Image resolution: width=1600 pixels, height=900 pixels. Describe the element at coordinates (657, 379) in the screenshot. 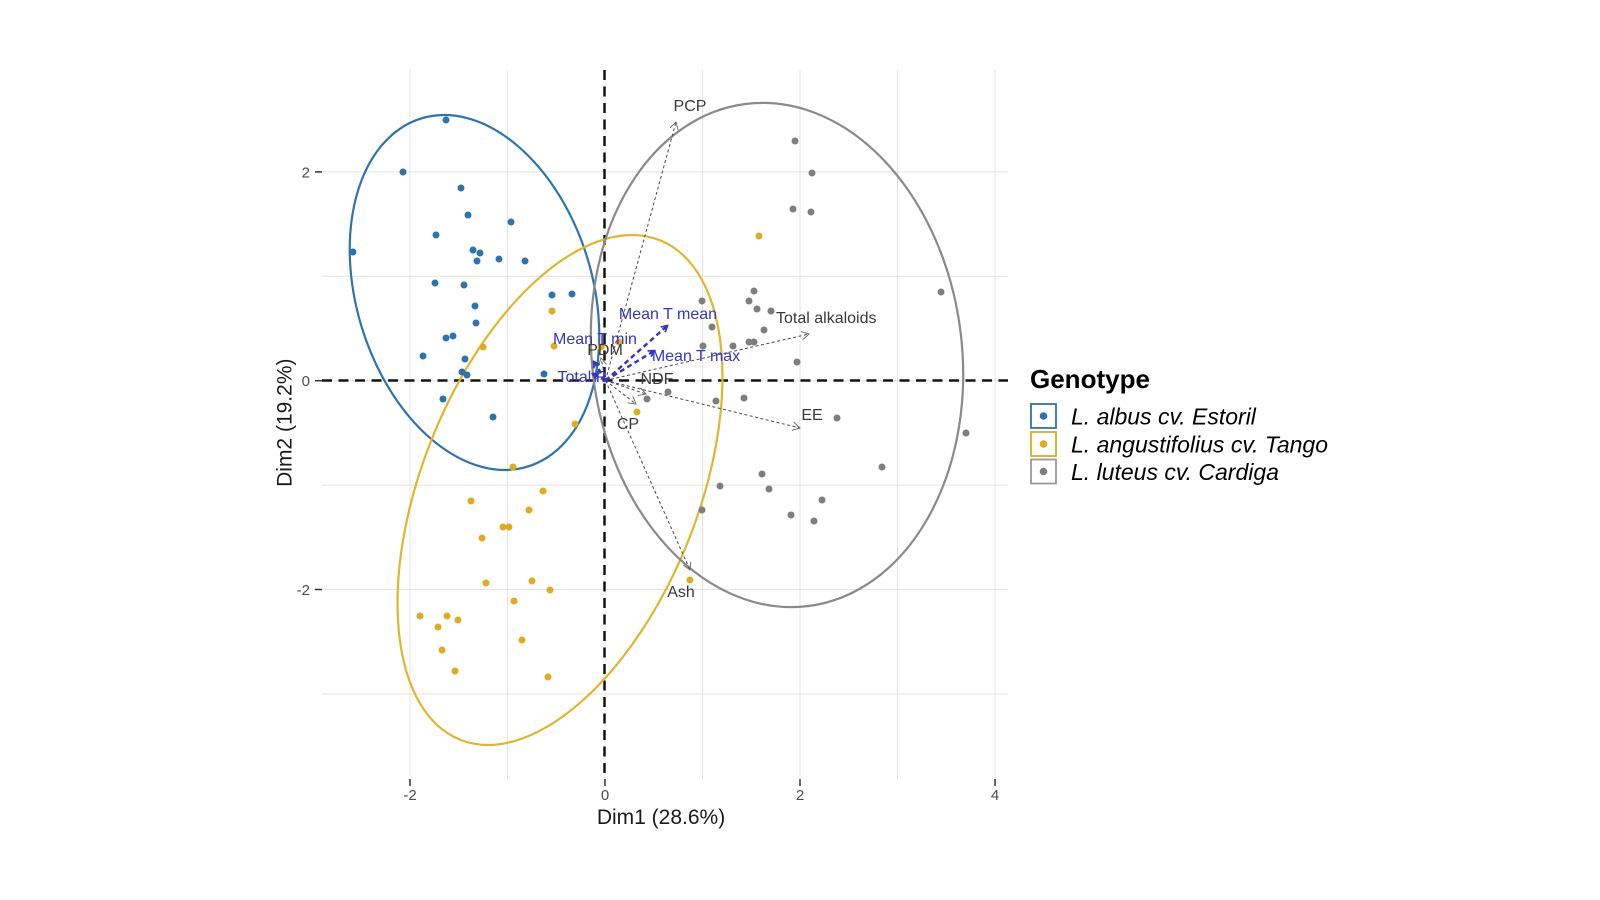

I see `svg-text: NDF` at that location.